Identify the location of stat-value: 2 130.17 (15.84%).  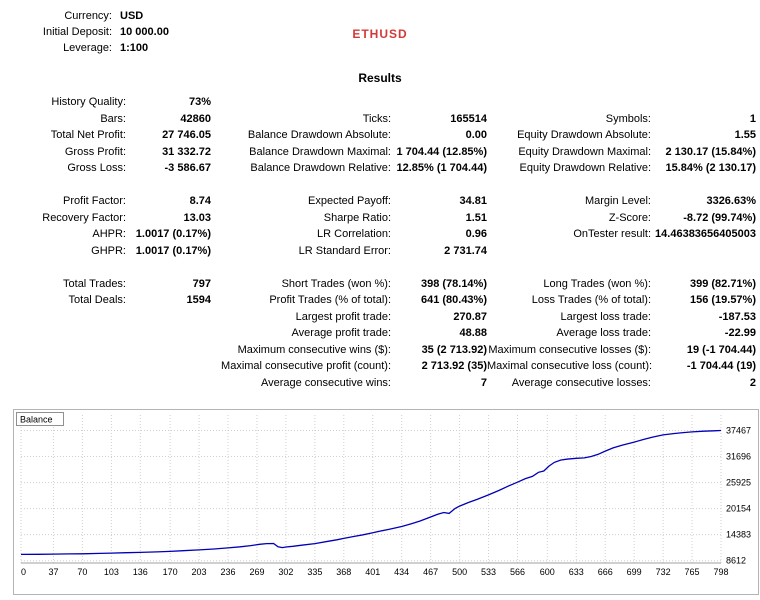
(710, 151).